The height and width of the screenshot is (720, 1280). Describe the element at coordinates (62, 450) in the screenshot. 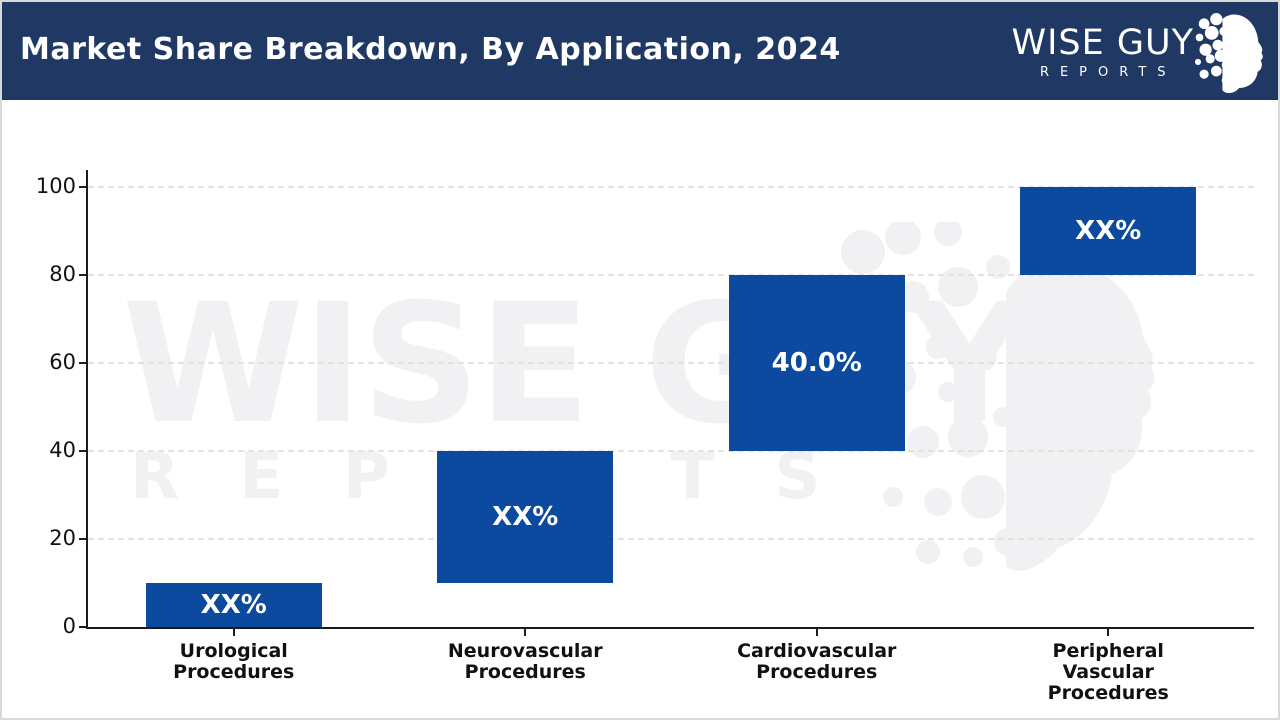

I see `y-tick-label-40: 40` at that location.